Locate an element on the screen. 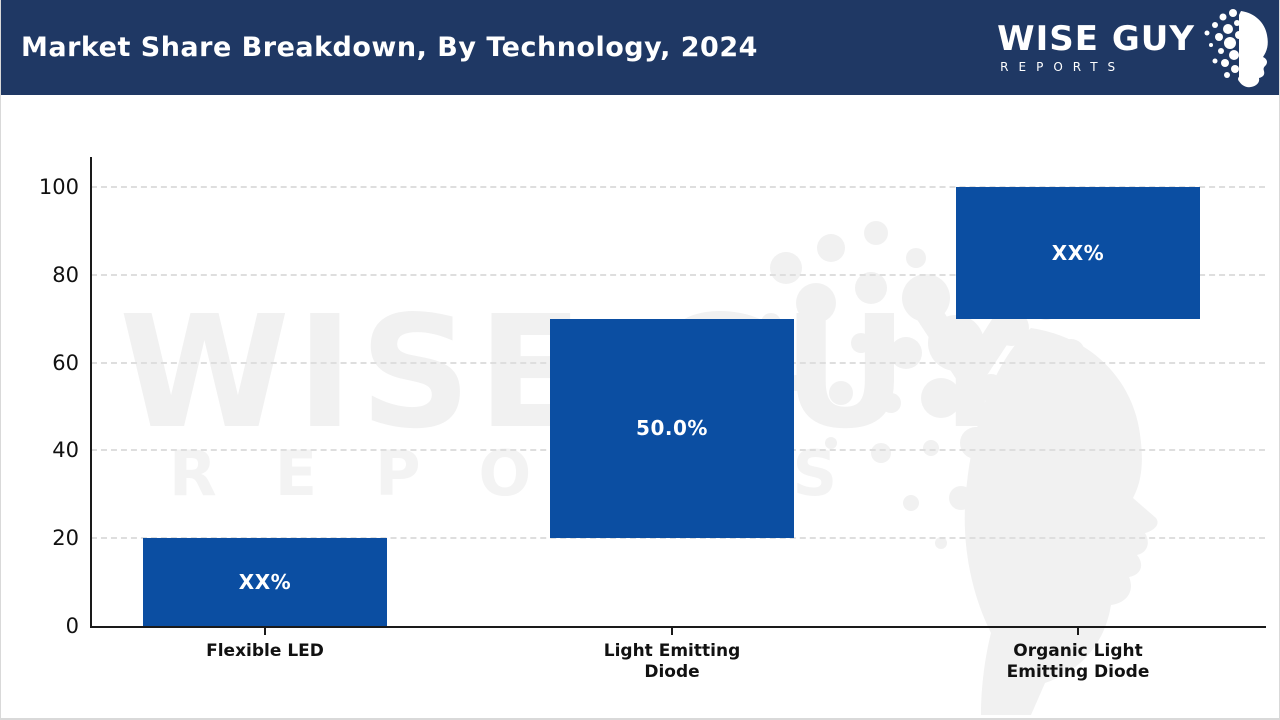 The height and width of the screenshot is (720, 1280). y-tick-label: 60 is located at coordinates (65, 362).